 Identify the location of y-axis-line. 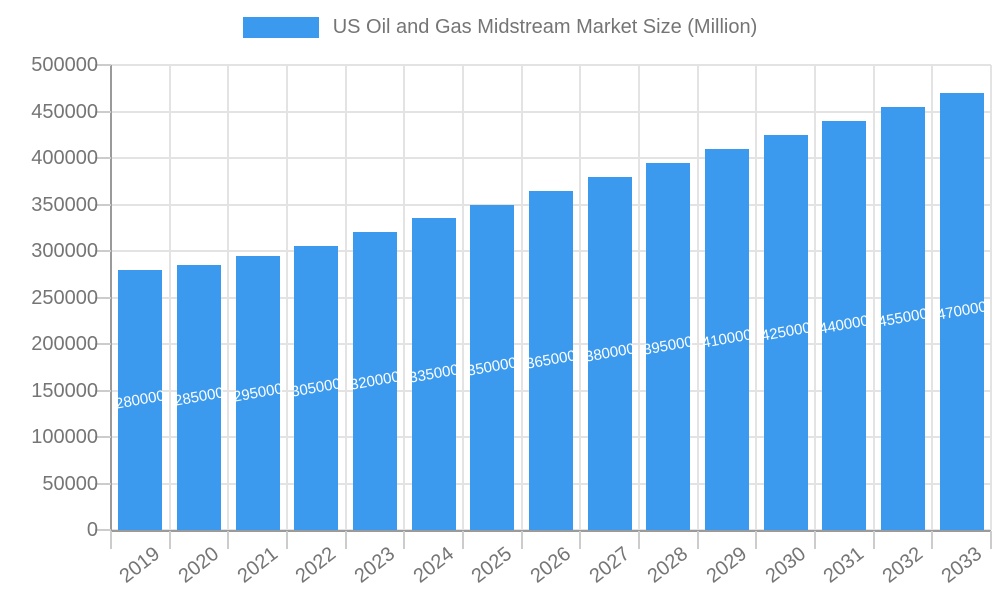
(111, 298).